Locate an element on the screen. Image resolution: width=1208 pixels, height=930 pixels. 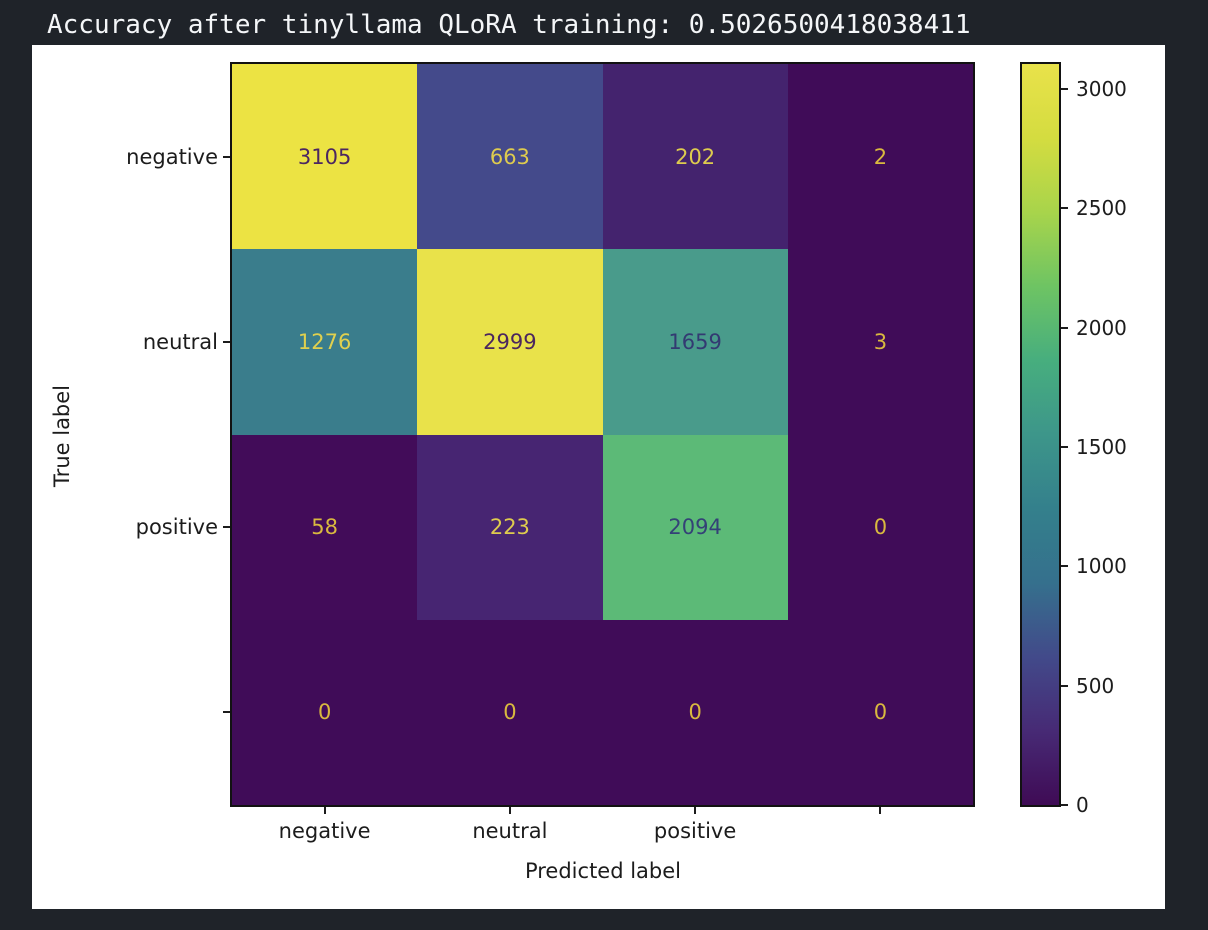
colorbar is located at coordinates (1040, 434).